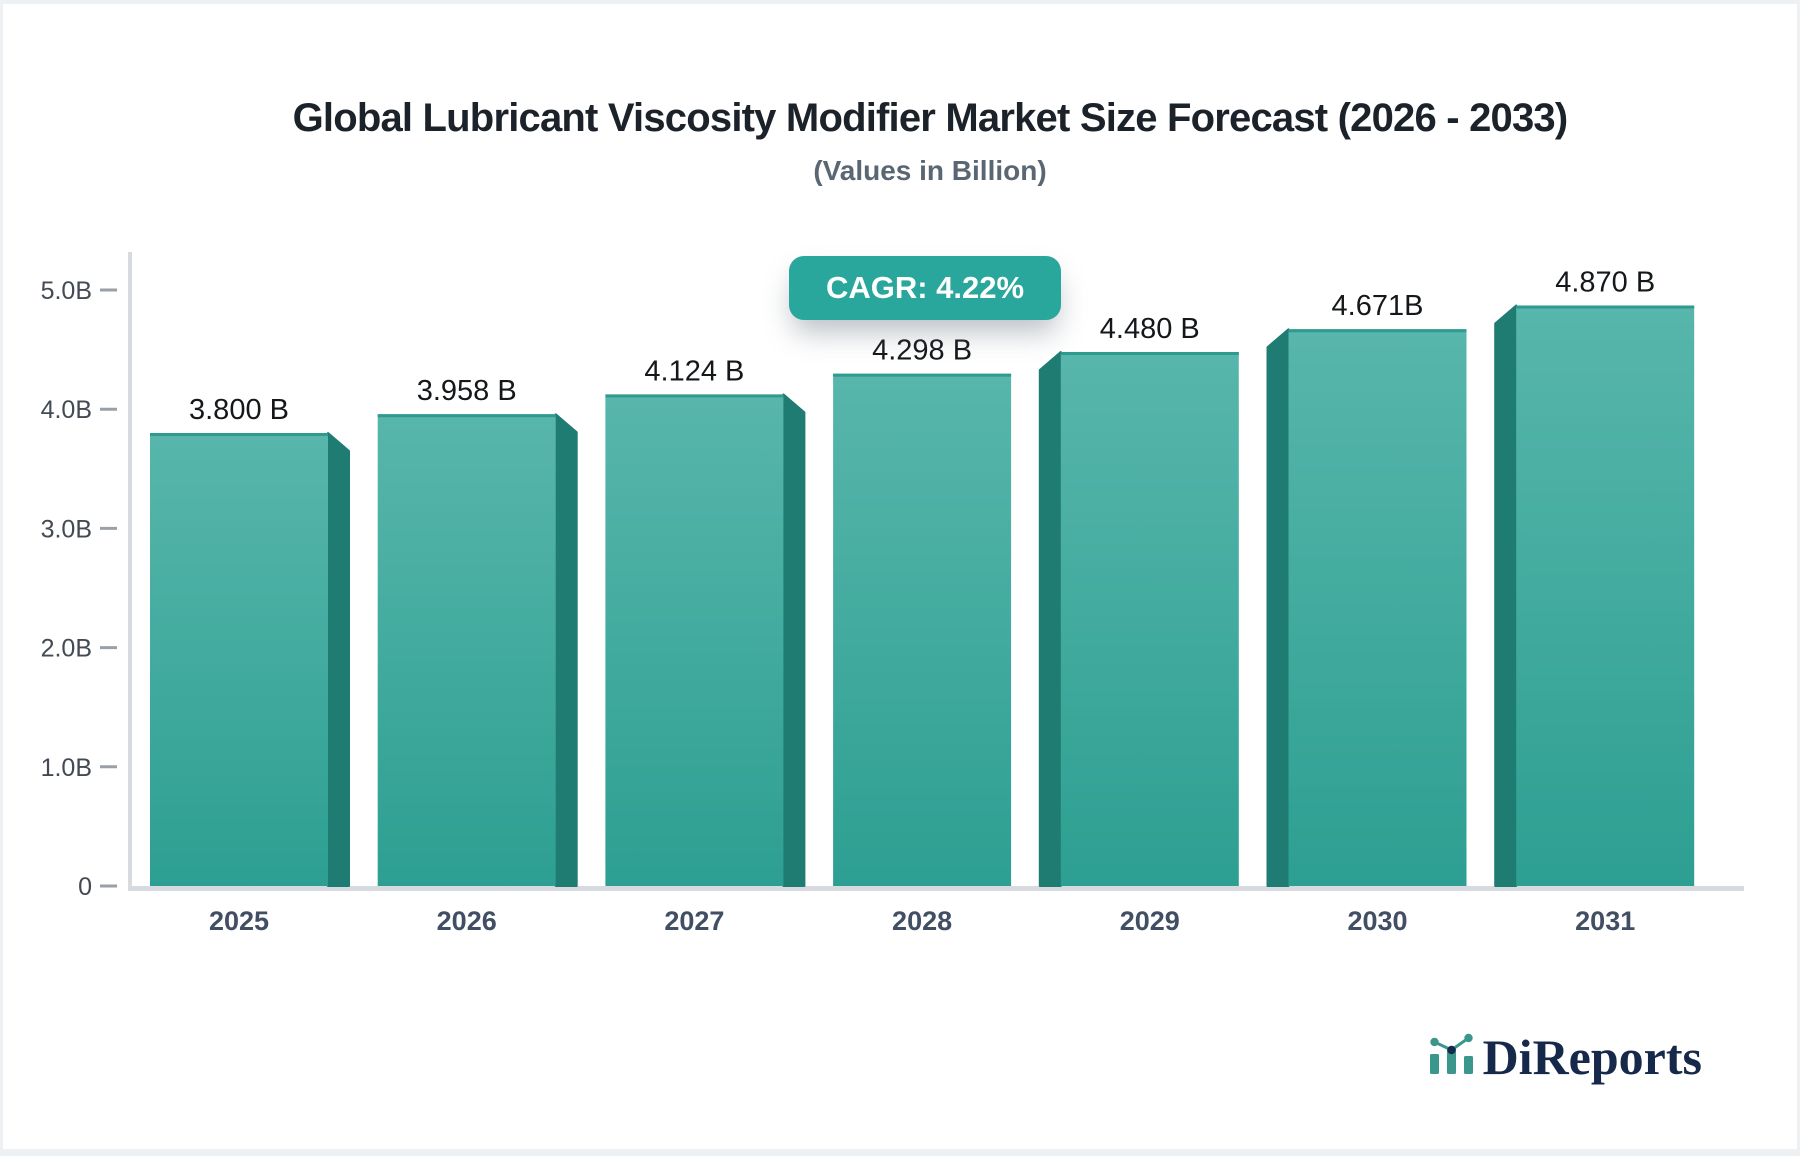  What do you see at coordinates (338, 659) in the screenshot?
I see `bar-side-2025` at bounding box center [338, 659].